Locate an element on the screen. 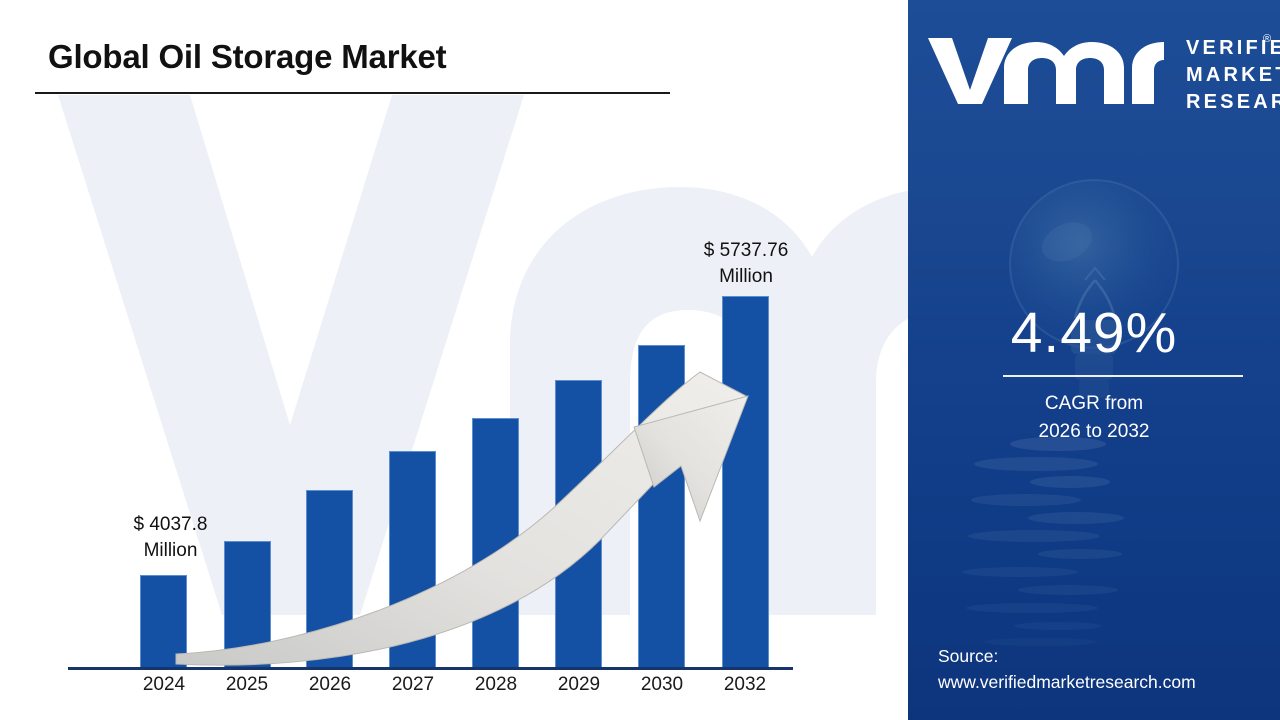  x-tick-2030: 2030 is located at coordinates (662, 684).